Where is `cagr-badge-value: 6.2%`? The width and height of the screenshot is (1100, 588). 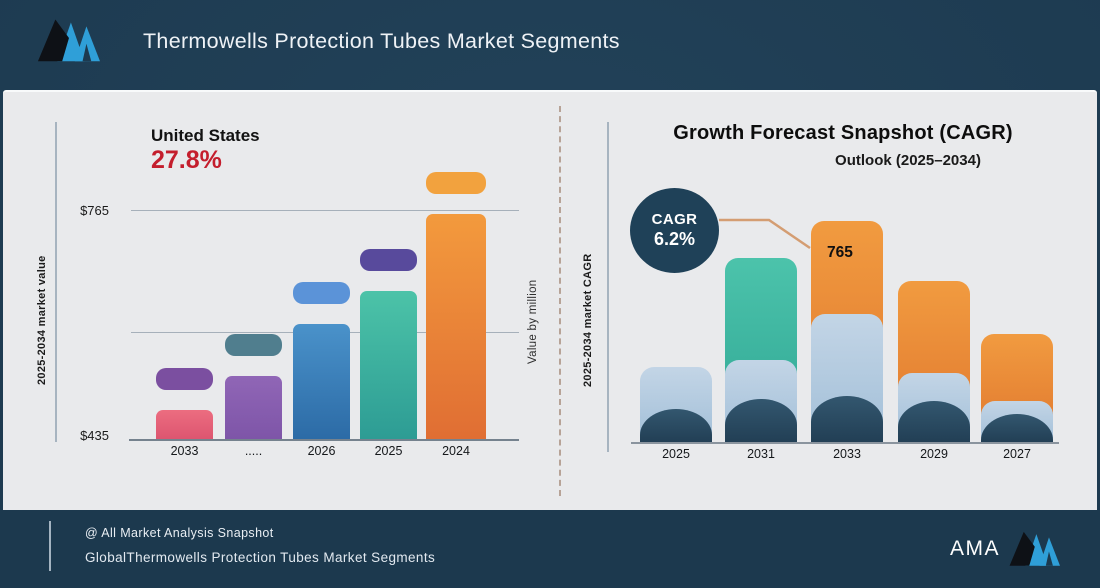
cagr-badge-value: 6.2% is located at coordinates (674, 239).